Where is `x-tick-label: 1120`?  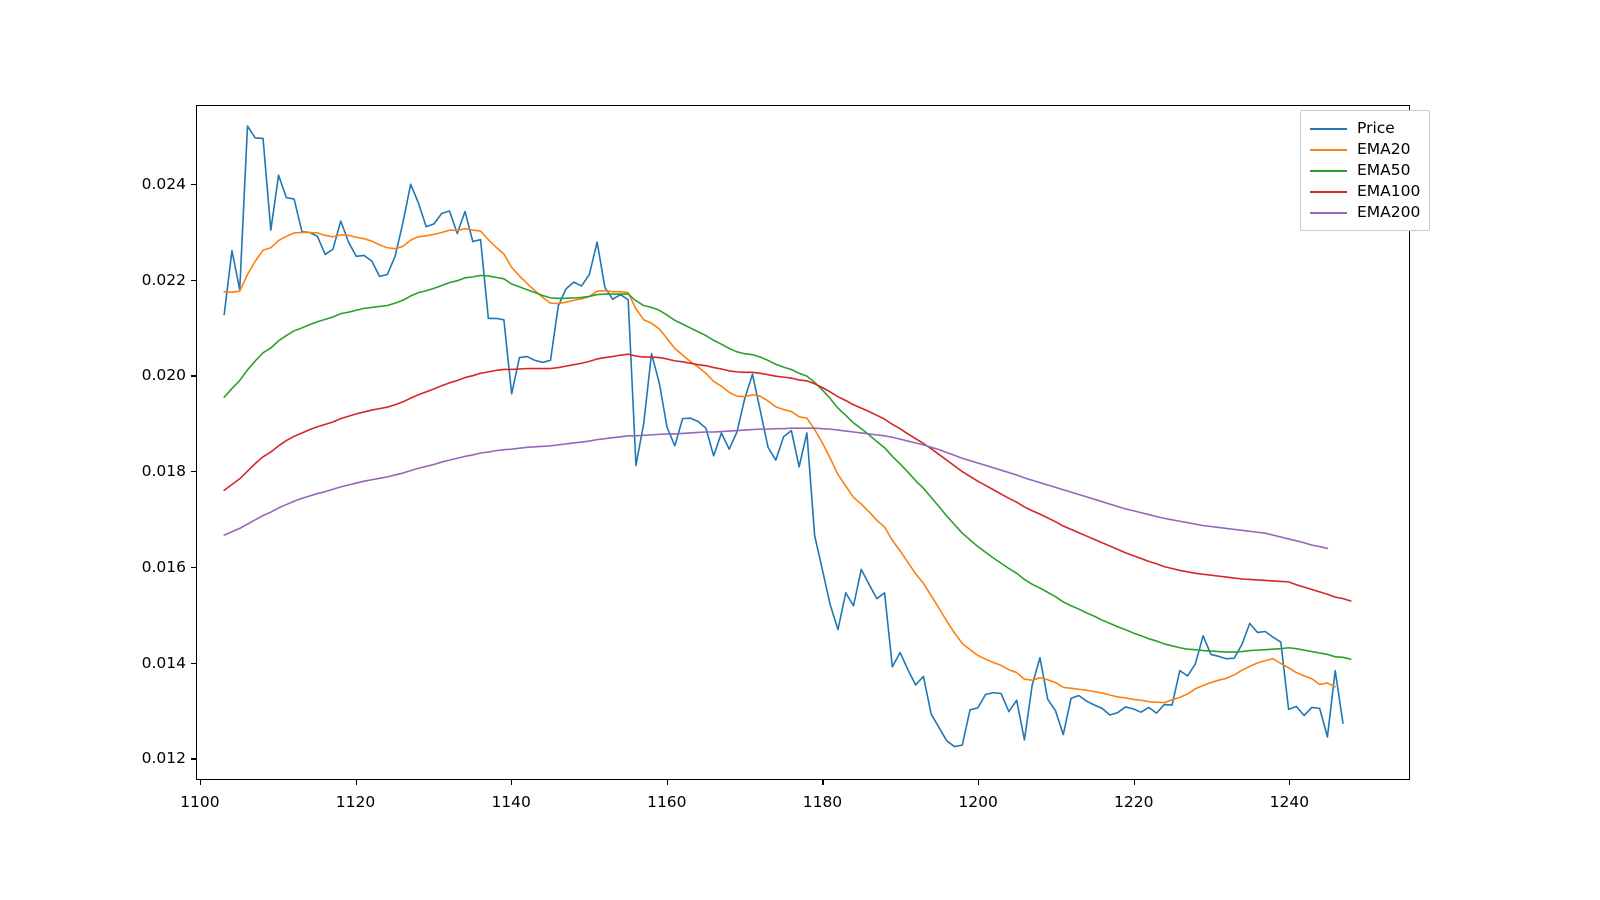
x-tick-label: 1120 is located at coordinates (355, 802).